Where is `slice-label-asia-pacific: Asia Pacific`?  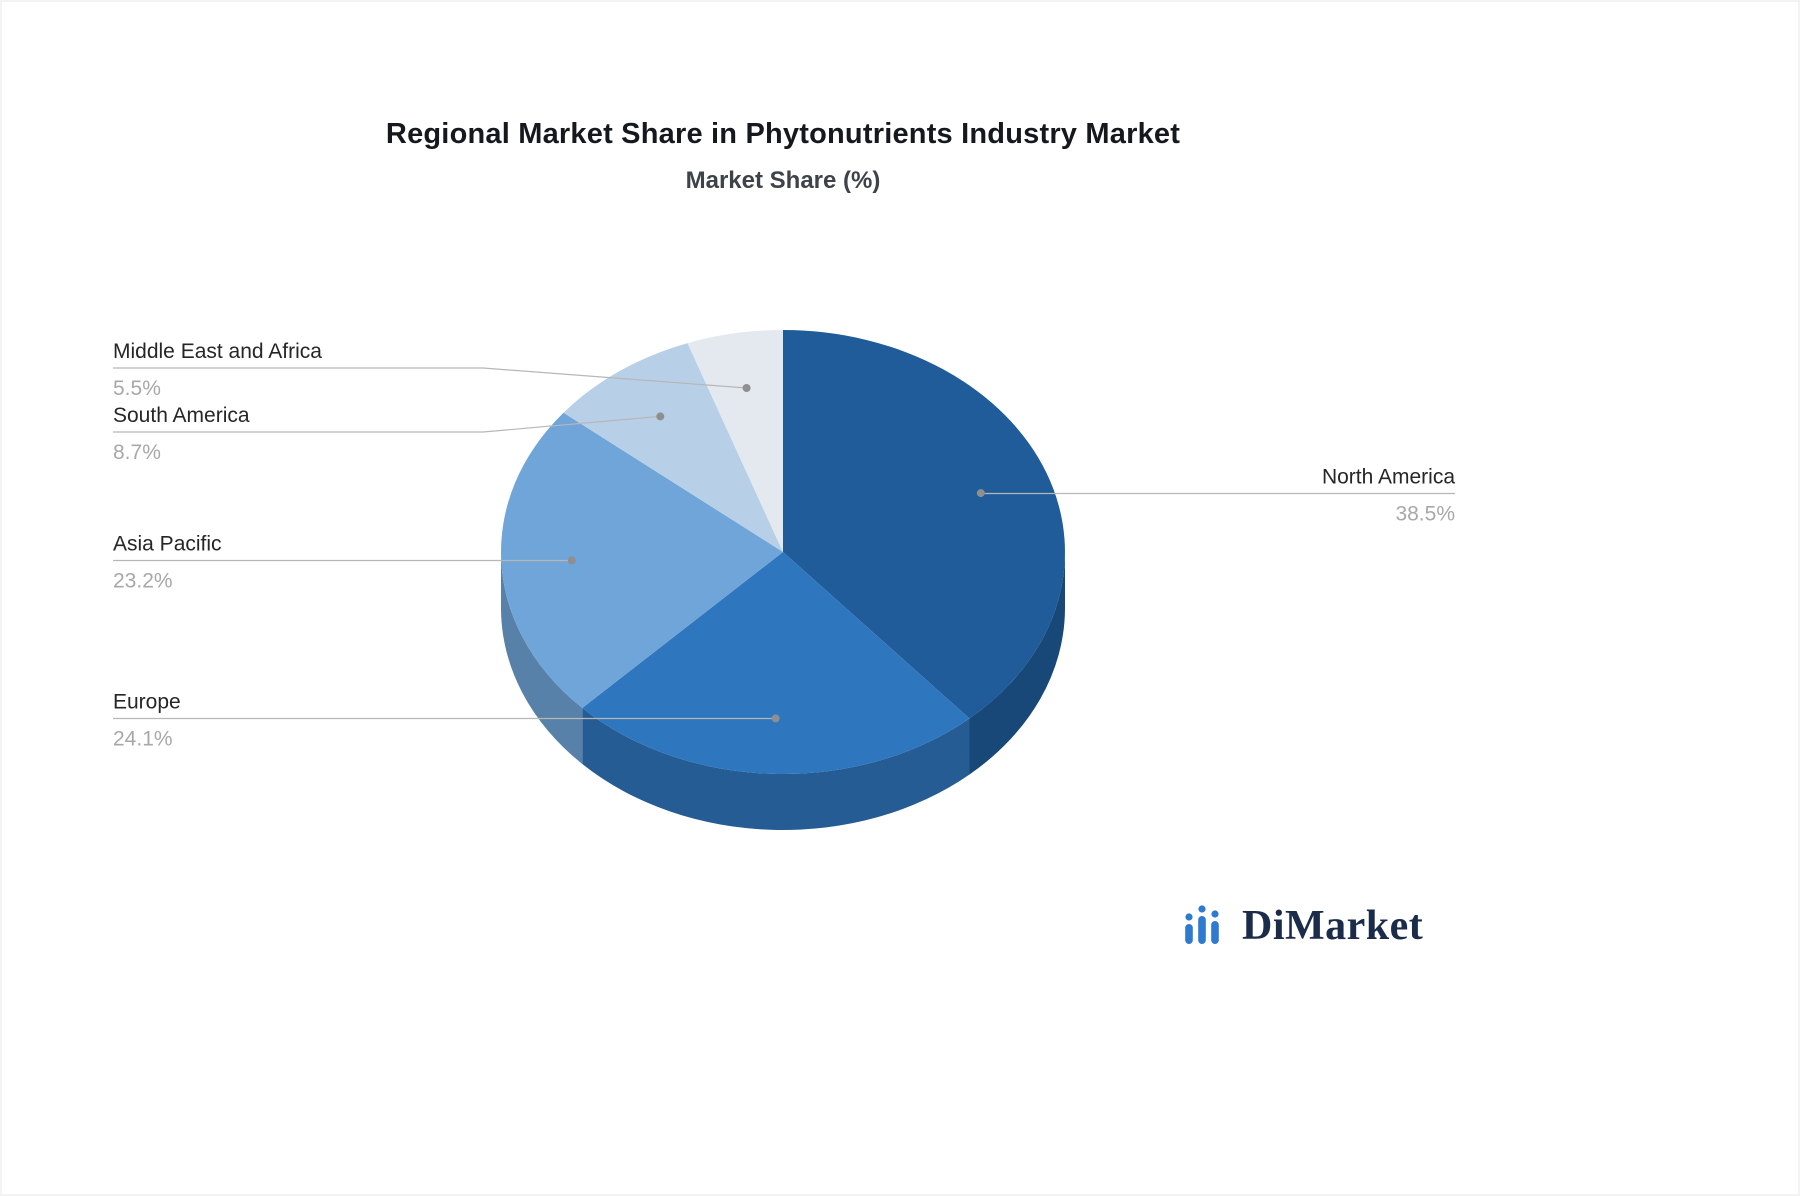
slice-label-asia-pacific: Asia Pacific is located at coordinates (167, 544).